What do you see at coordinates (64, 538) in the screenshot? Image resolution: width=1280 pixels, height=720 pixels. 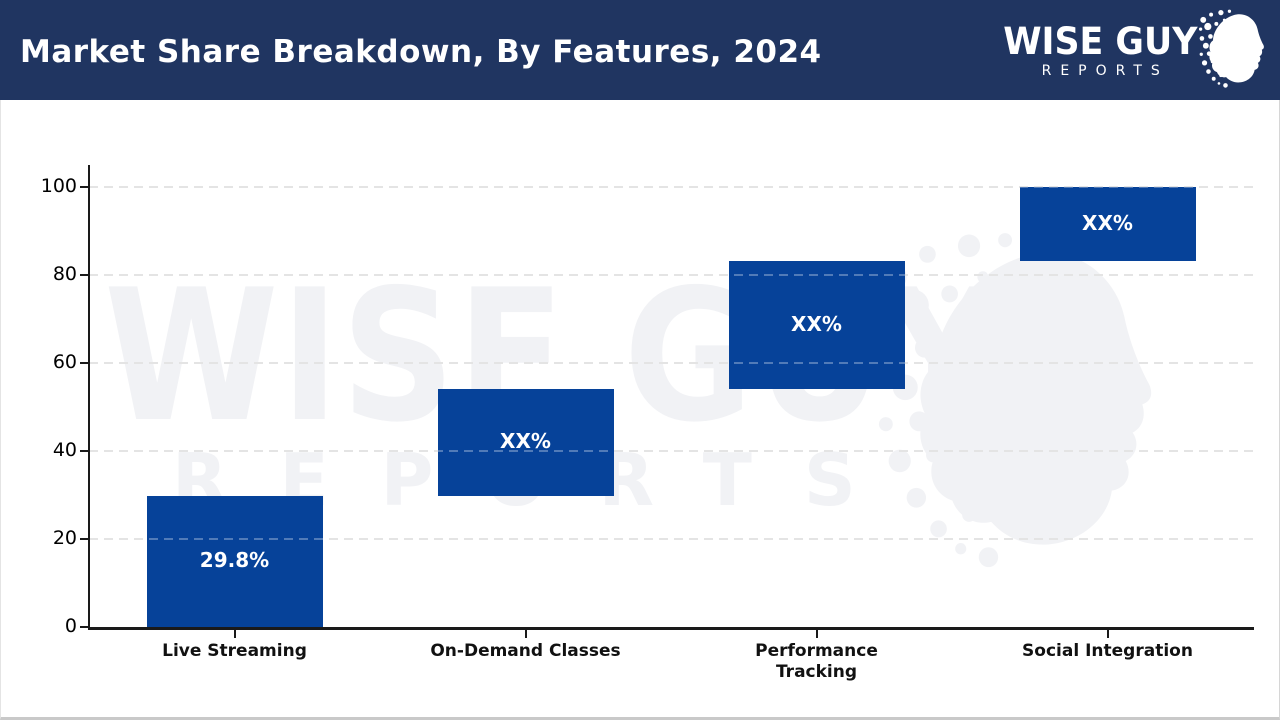 I see `y-axis-tick-label: 20` at bounding box center [64, 538].